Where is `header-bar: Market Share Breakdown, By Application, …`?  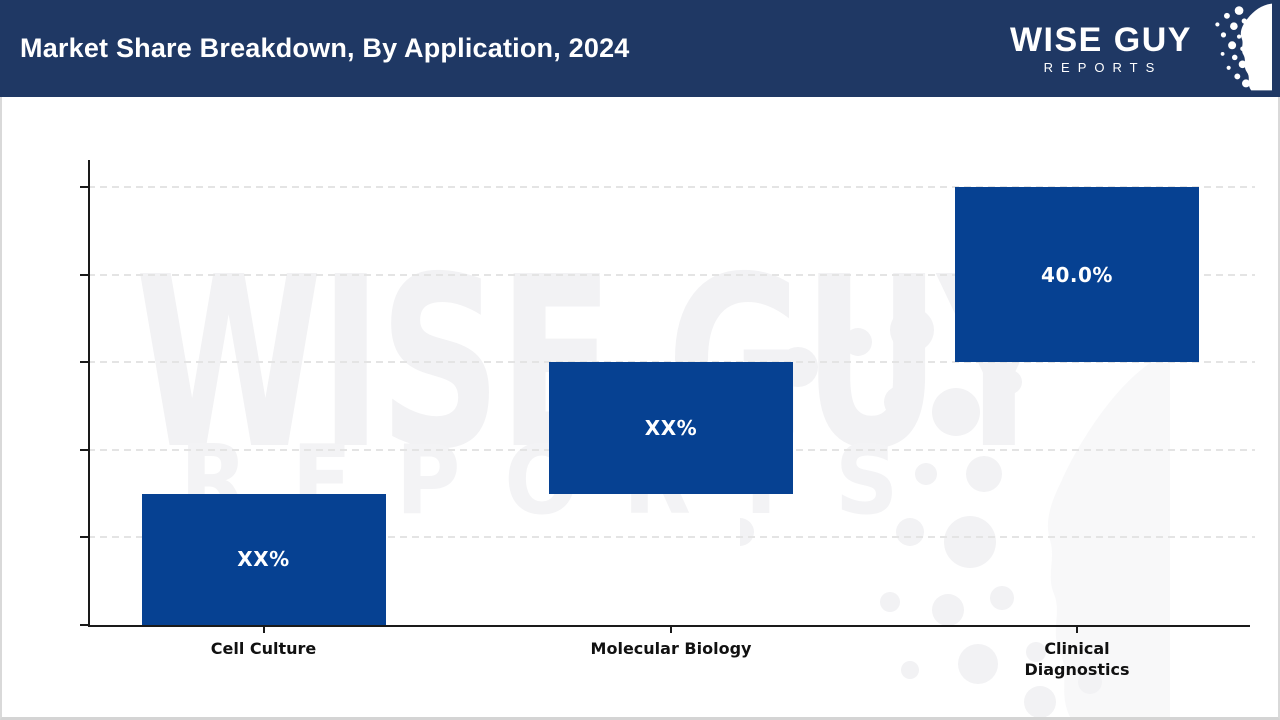
header-bar: Market Share Breakdown, By Application, … is located at coordinates (640, 48).